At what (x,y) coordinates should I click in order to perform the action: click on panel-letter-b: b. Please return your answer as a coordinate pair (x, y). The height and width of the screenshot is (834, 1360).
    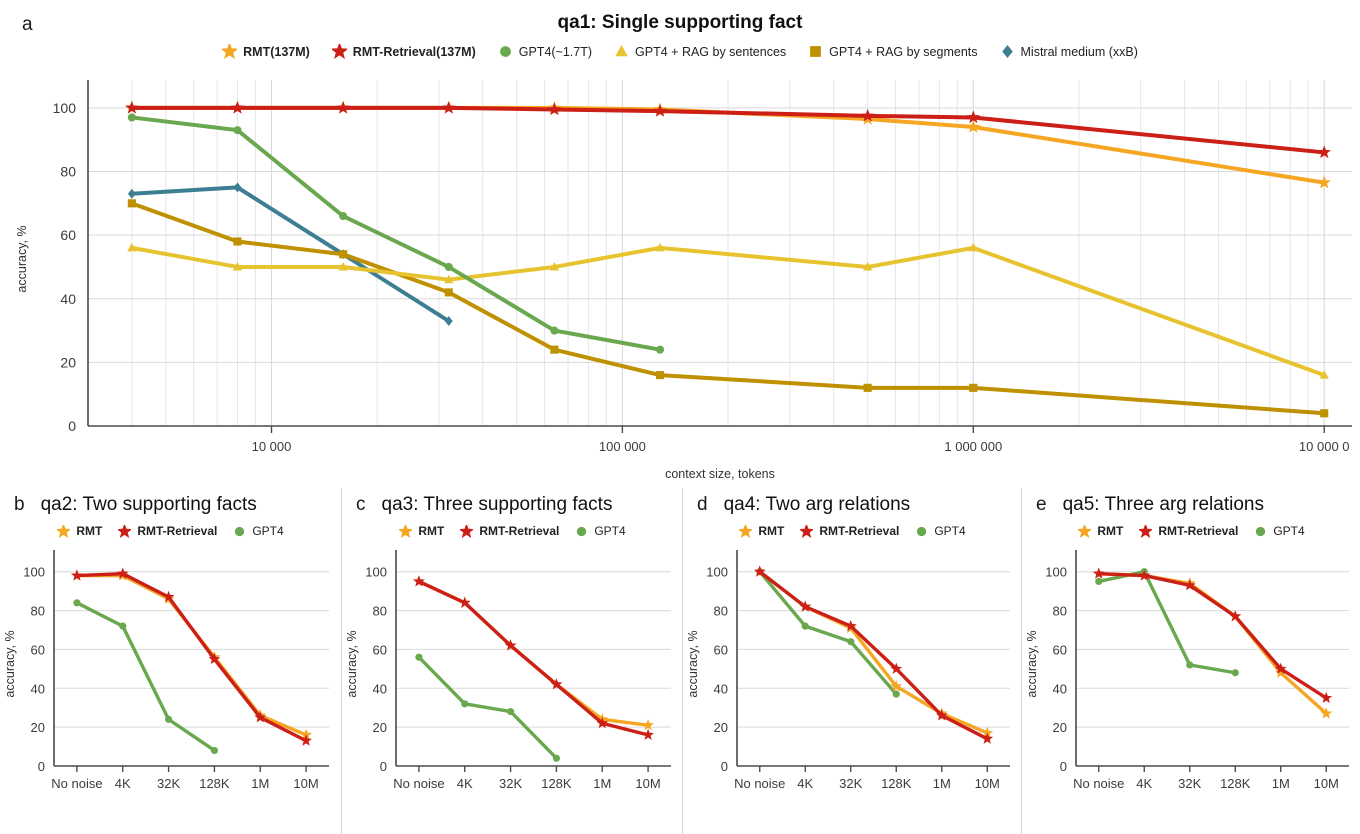
    Looking at the image, I should click on (19, 504).